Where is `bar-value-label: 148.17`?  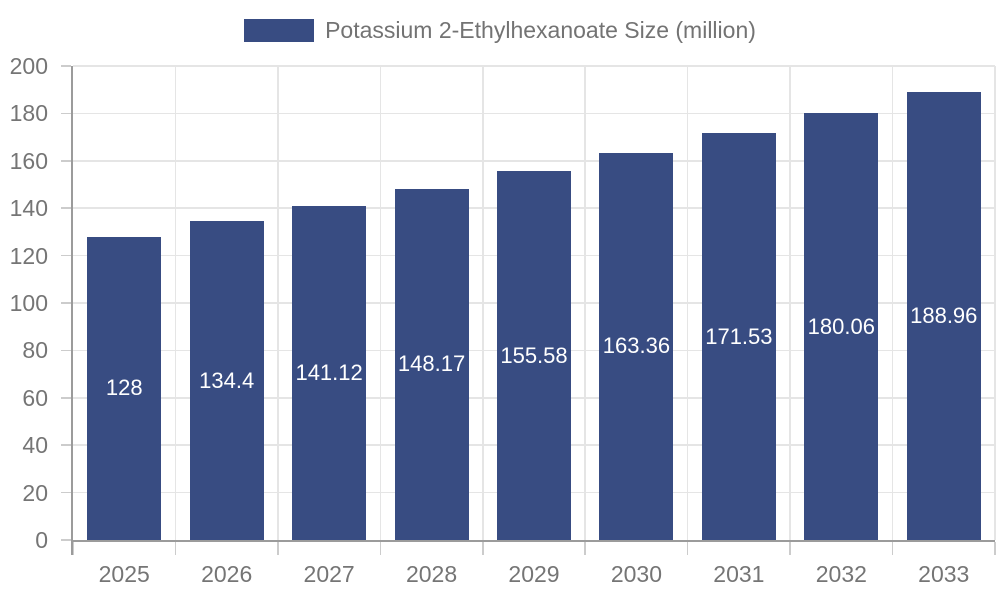
bar-value-label: 148.17 is located at coordinates (431, 364).